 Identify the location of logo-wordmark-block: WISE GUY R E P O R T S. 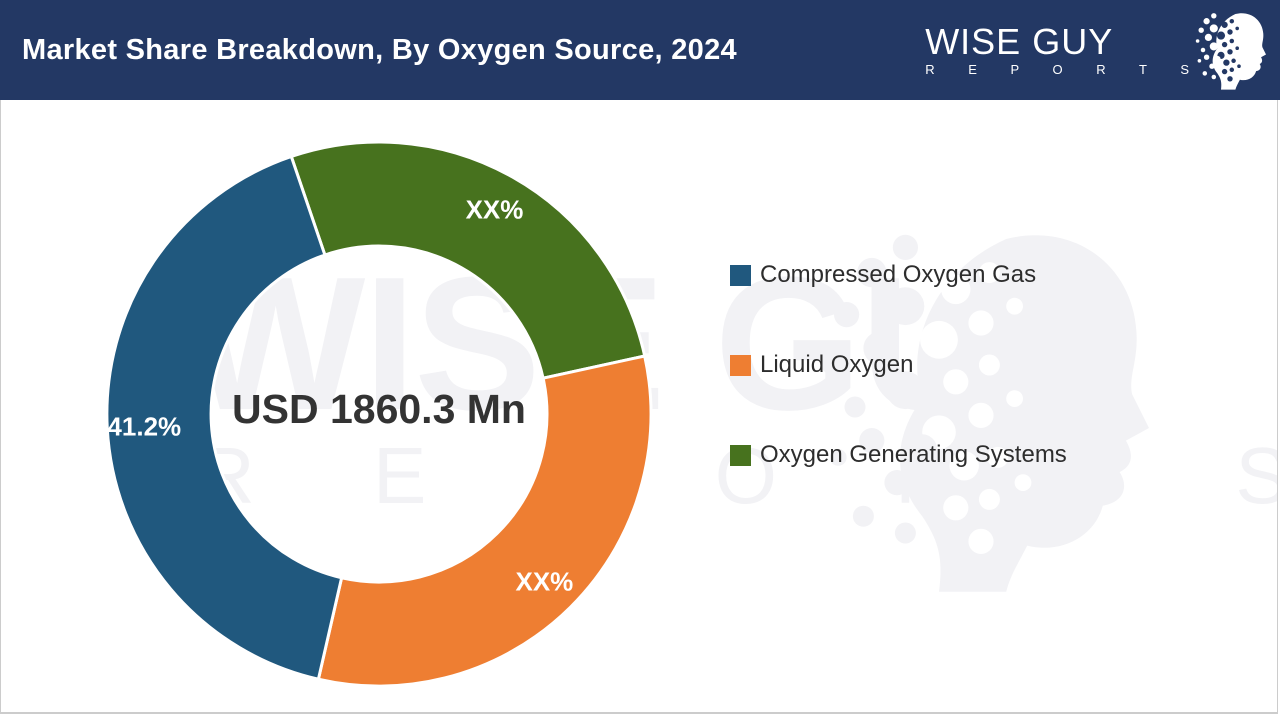
(1064, 49).